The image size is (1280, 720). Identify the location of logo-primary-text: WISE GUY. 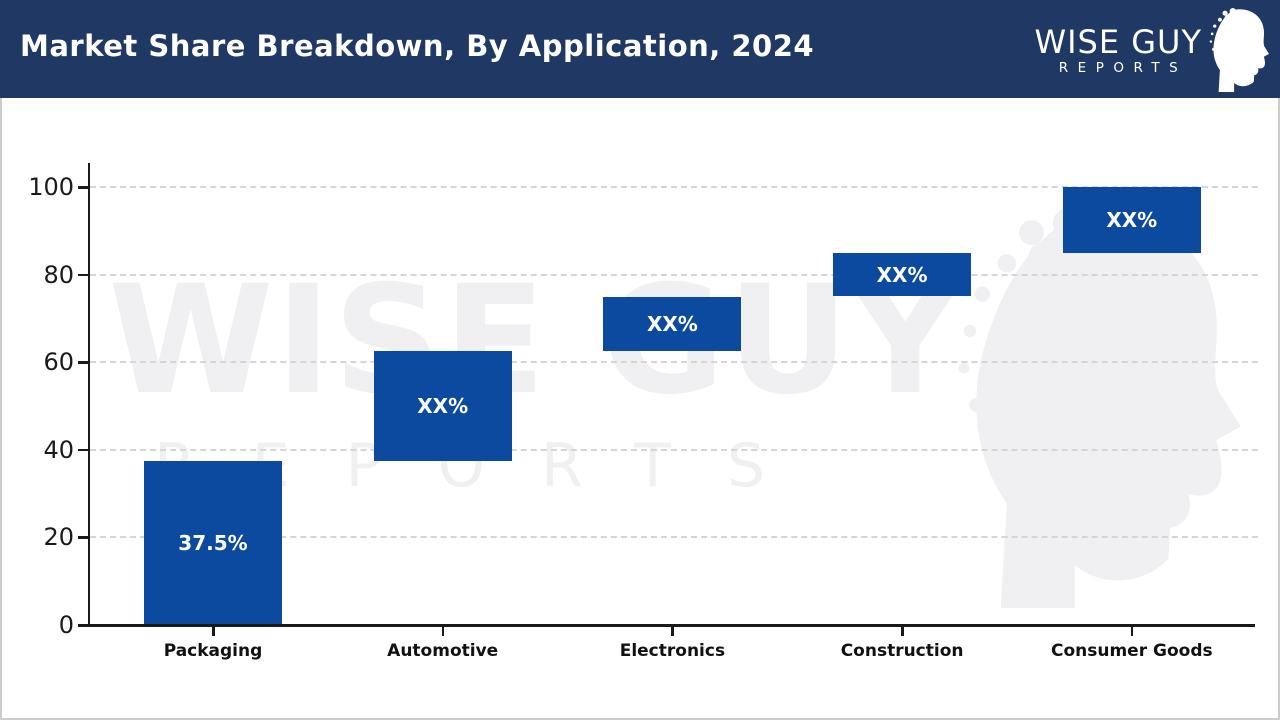
(1118, 41).